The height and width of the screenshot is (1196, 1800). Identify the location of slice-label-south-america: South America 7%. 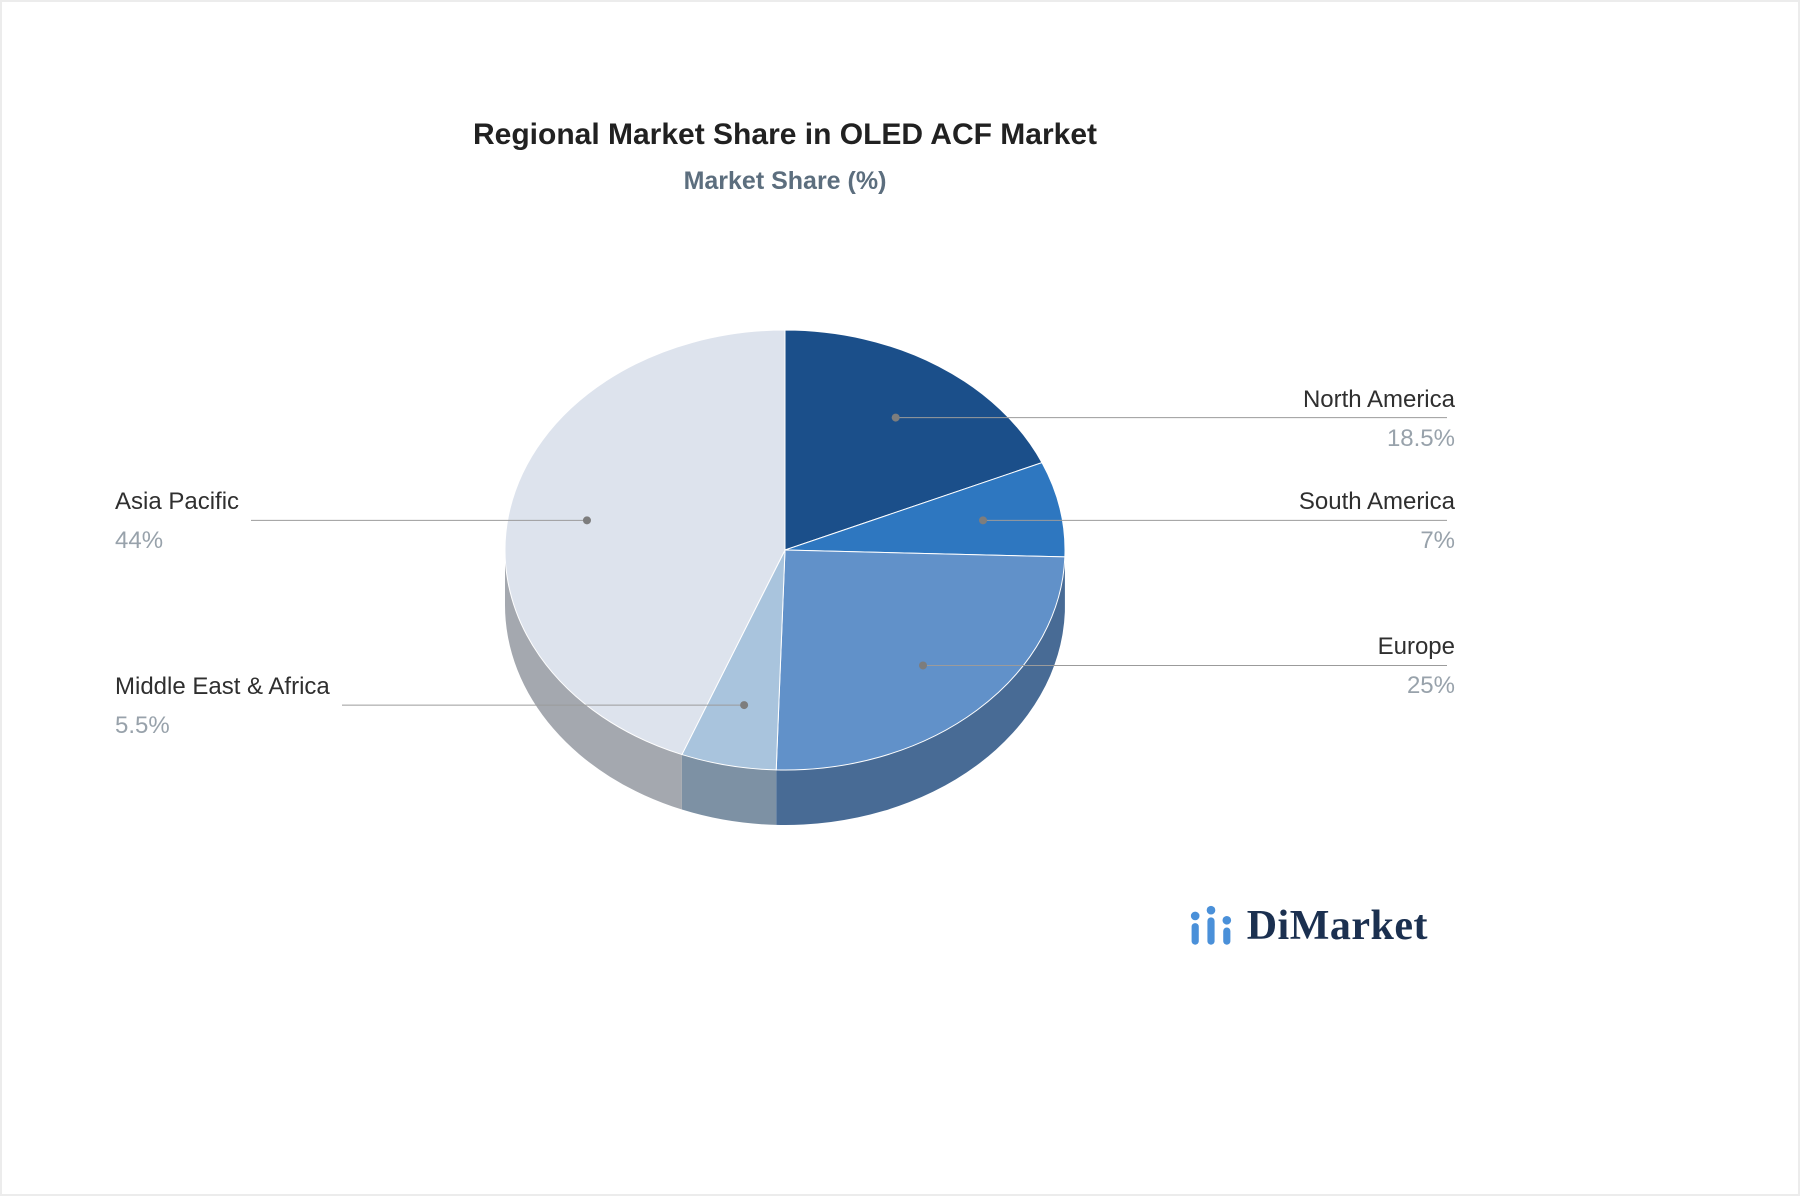
(1377, 521).